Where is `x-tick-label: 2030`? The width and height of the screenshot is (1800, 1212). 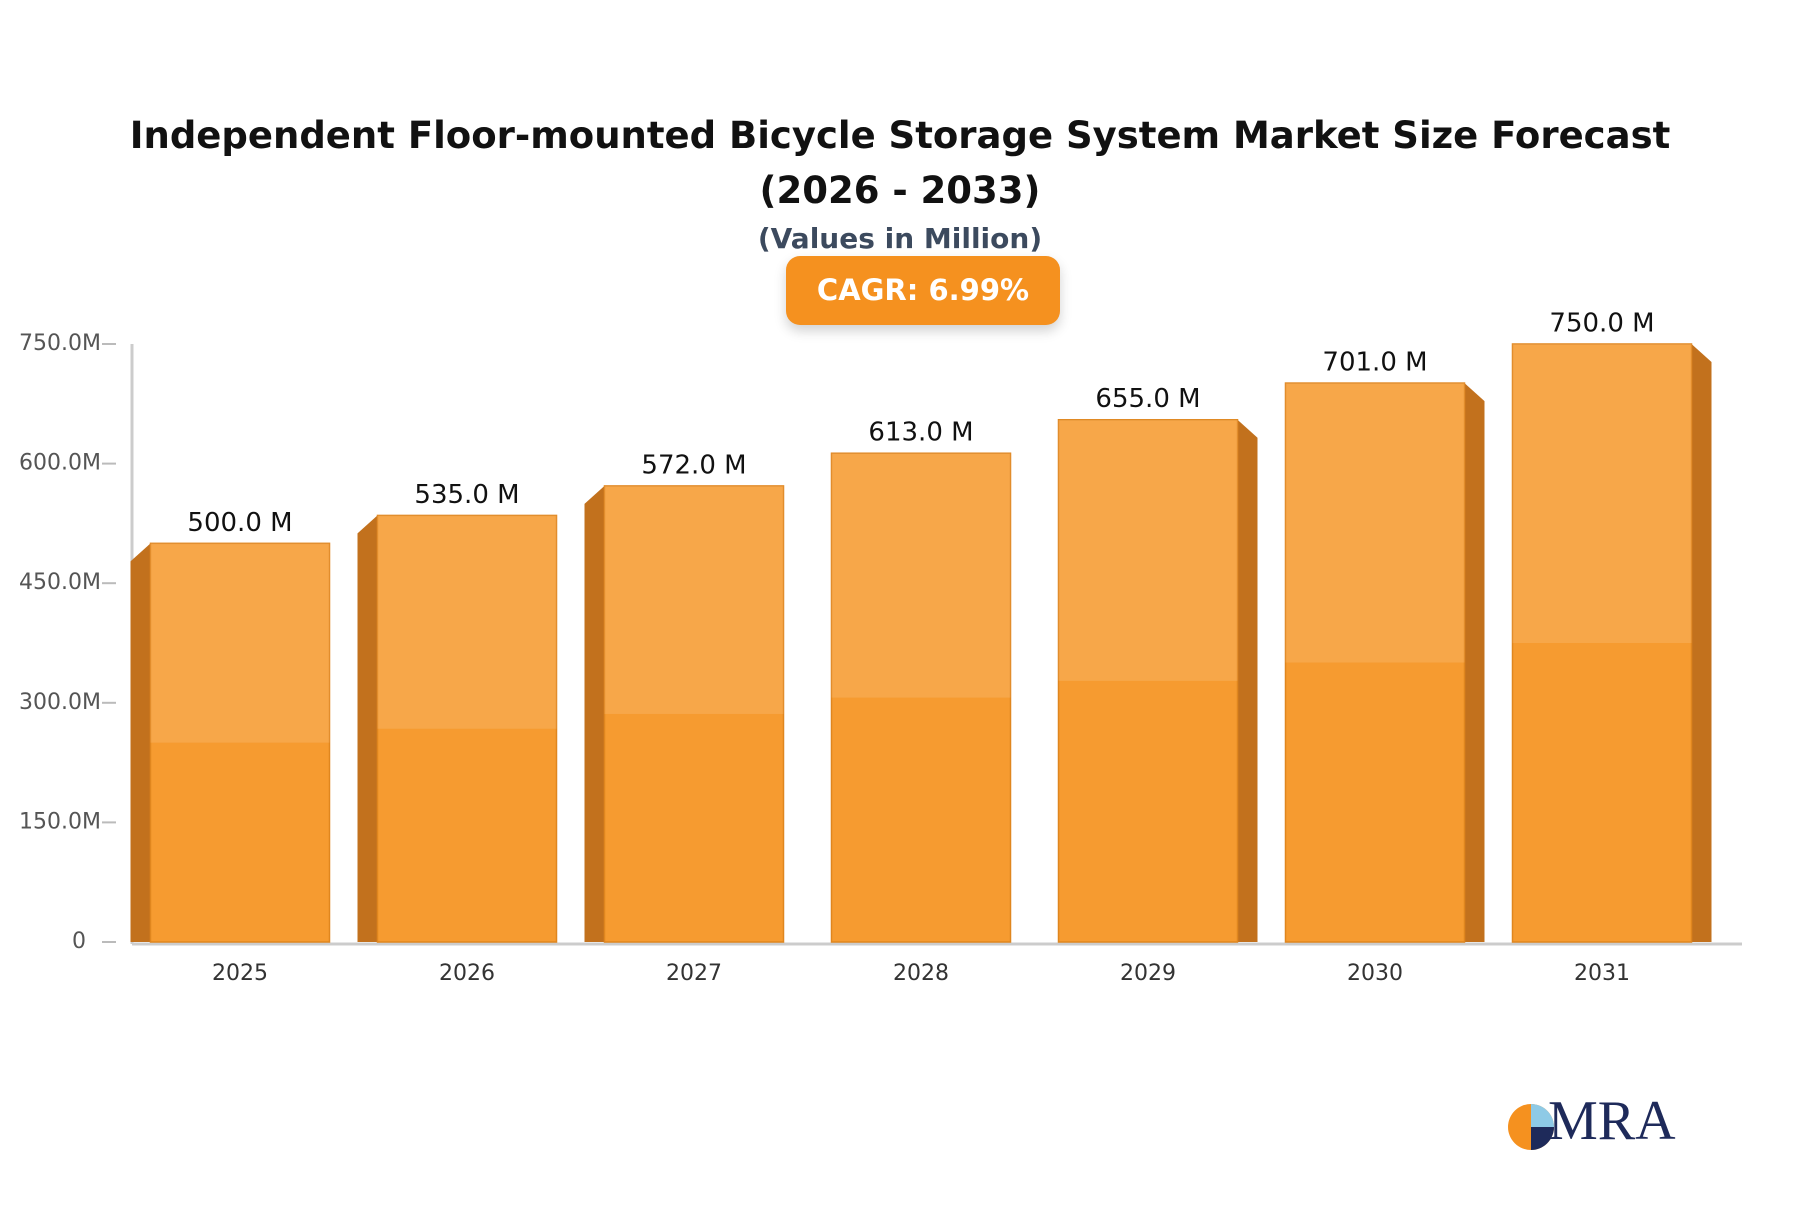
x-tick-label: 2030 is located at coordinates (1375, 973).